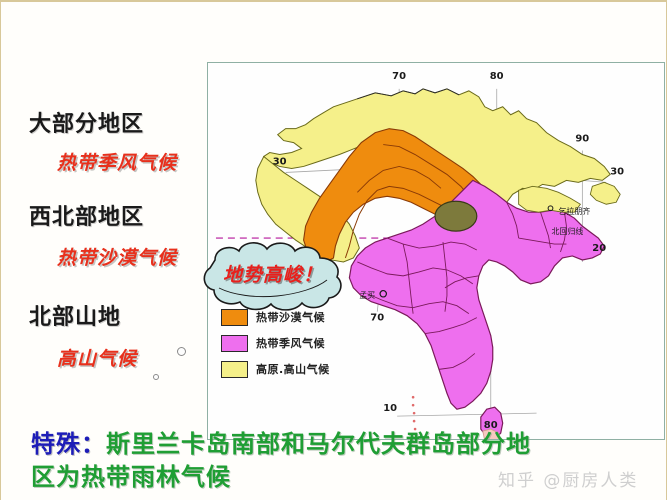  What do you see at coordinates (156, 377) in the screenshot?
I see `decorative-dot-icon` at bounding box center [156, 377].